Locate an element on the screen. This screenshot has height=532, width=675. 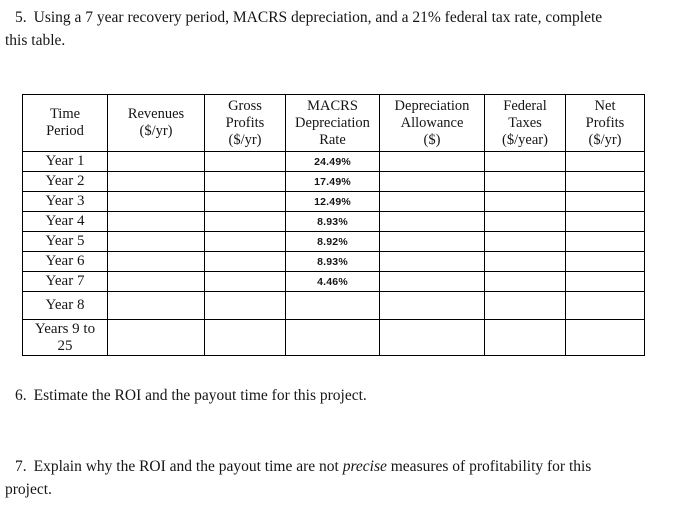
cell-macrs-rate: 17.49% is located at coordinates (332, 181).